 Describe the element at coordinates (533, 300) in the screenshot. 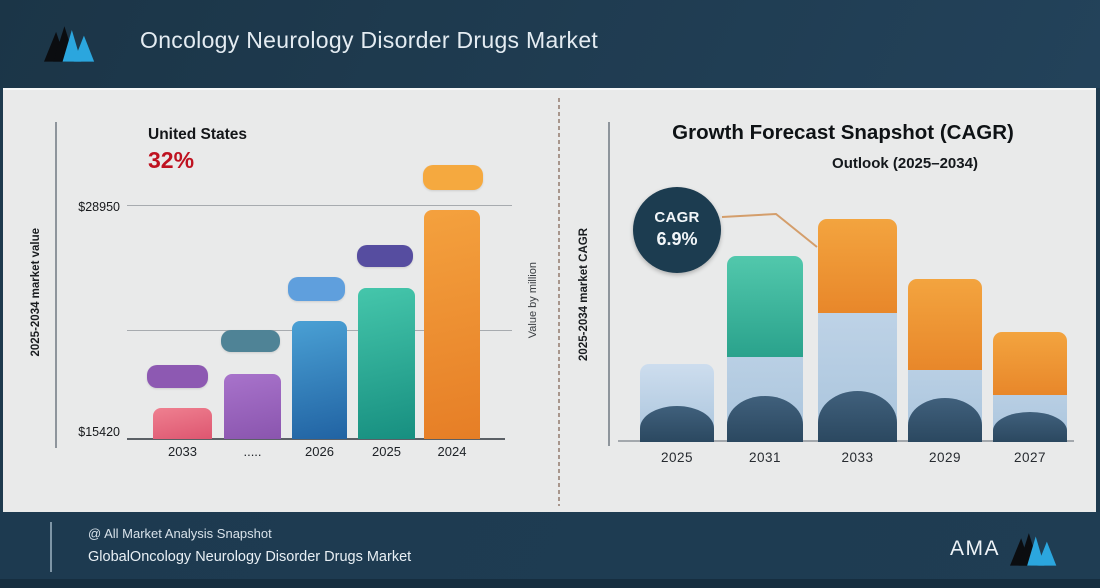

I see `left-right-axis-title: Value by million` at that location.